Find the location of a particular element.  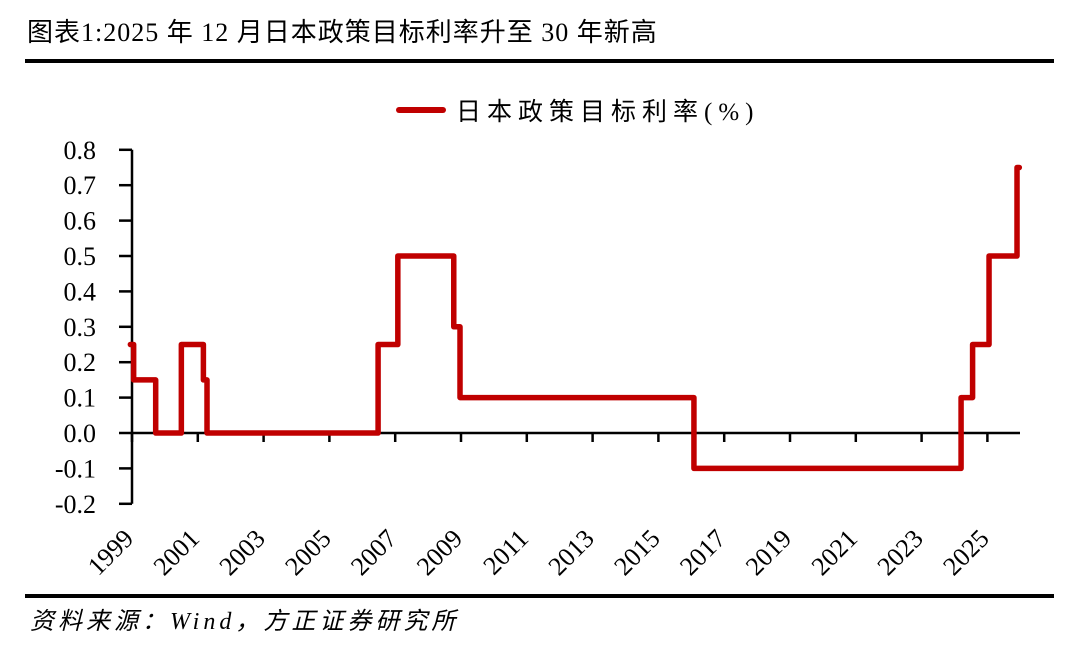

x-tick-label: 2021 is located at coordinates (834, 552).